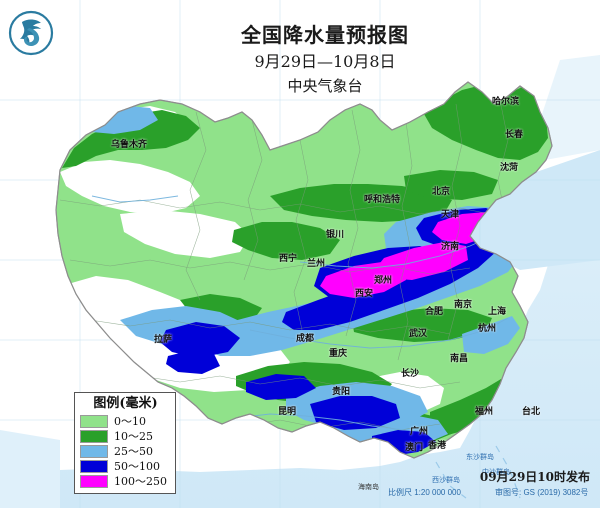 The height and width of the screenshot is (508, 600). What do you see at coordinates (480, 457) in the screenshot?
I see `sea-label-dongsha: 东沙群岛` at bounding box center [480, 457].